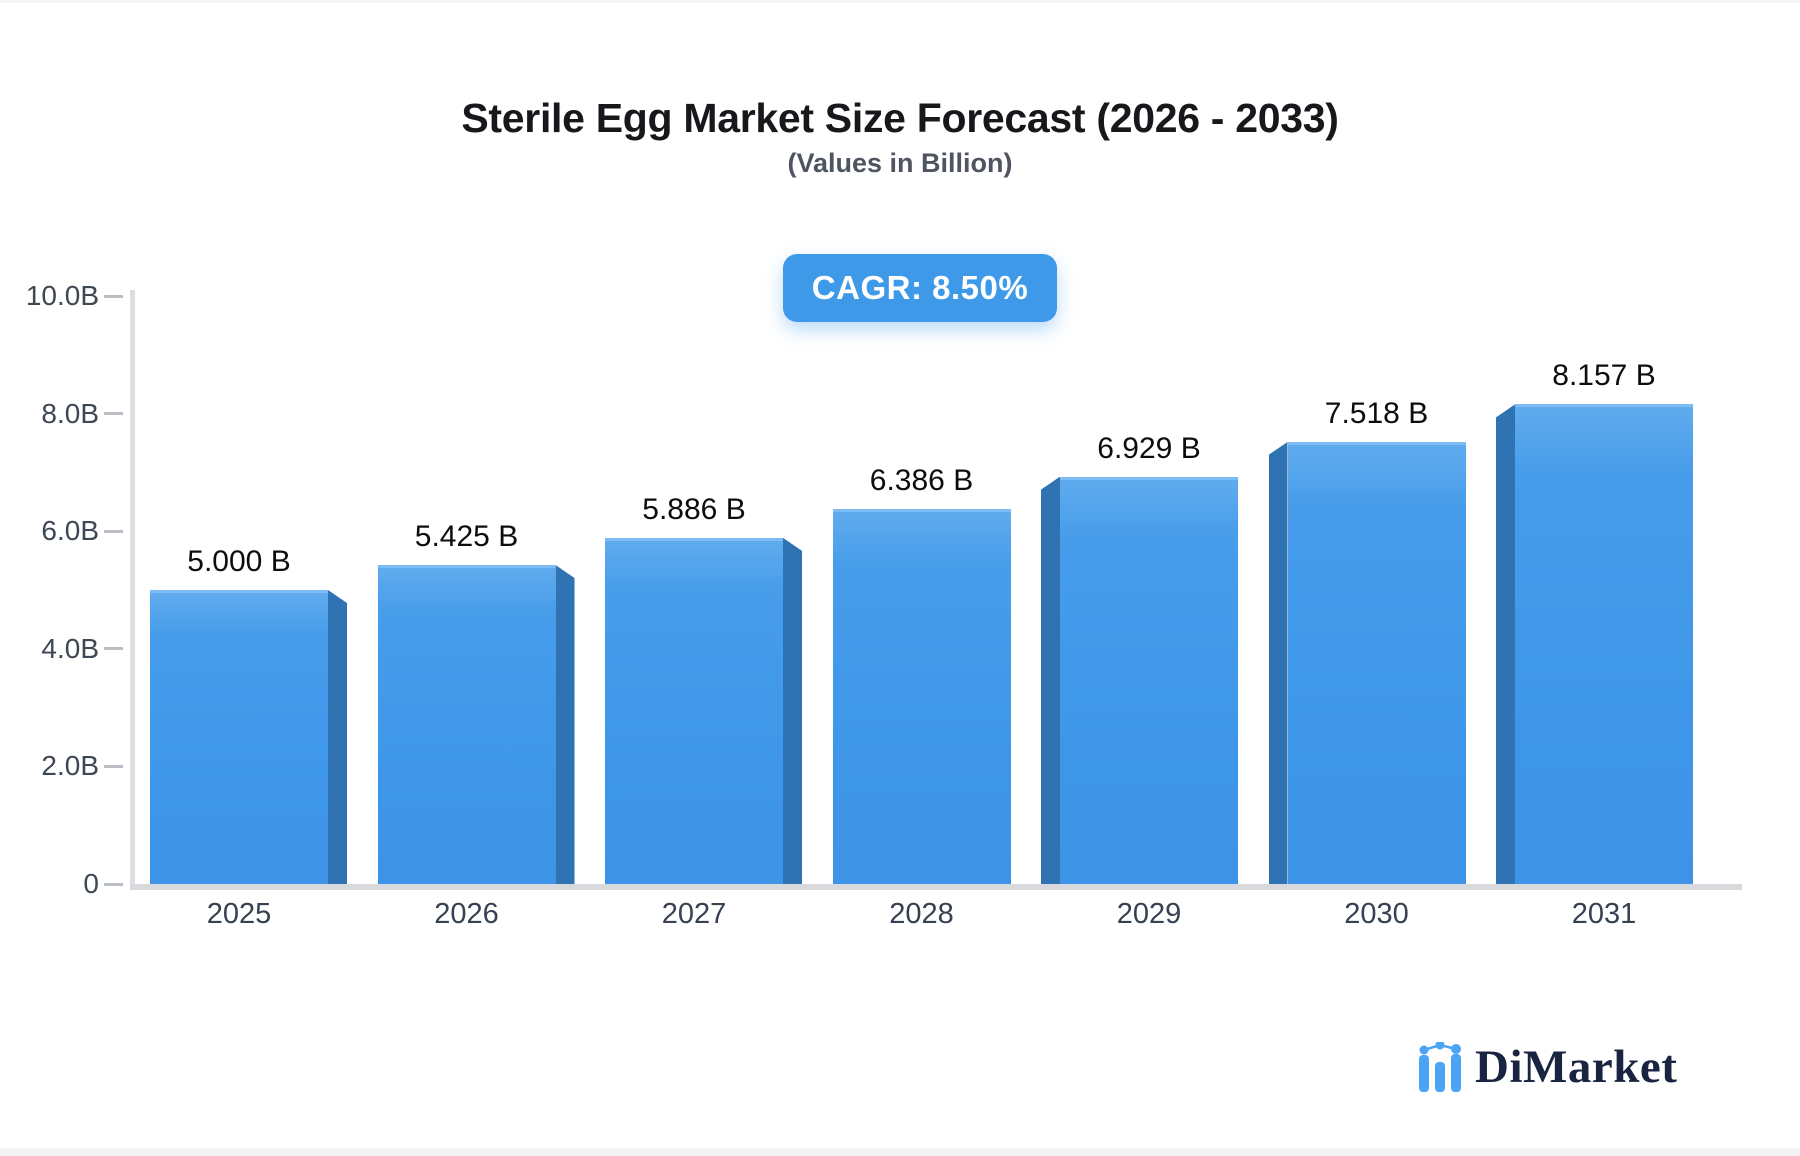  What do you see at coordinates (1149, 448) in the screenshot?
I see `bar-value-label-2029: 6.929 B` at bounding box center [1149, 448].